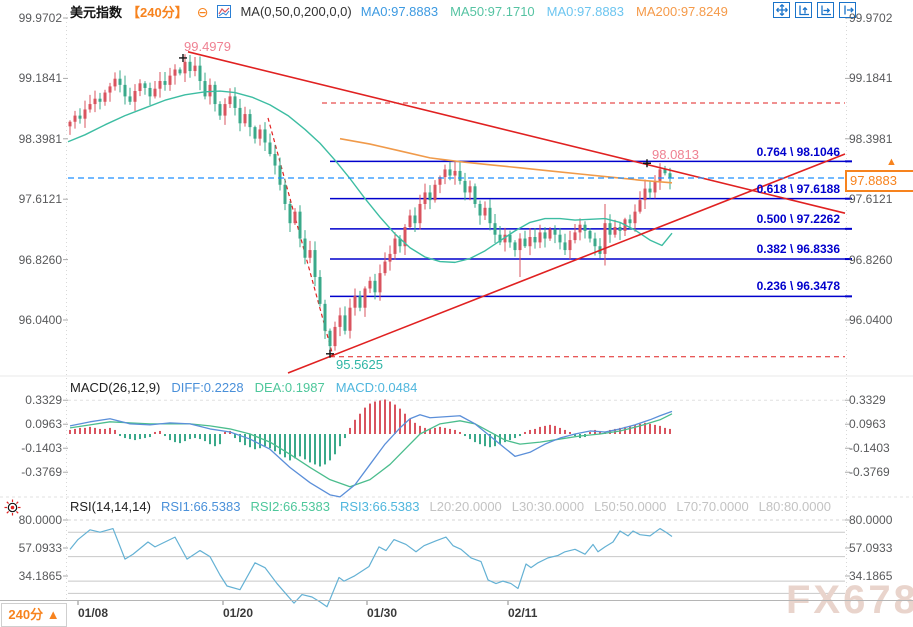  I want to click on indicator-settings-icon, so click(12, 510).